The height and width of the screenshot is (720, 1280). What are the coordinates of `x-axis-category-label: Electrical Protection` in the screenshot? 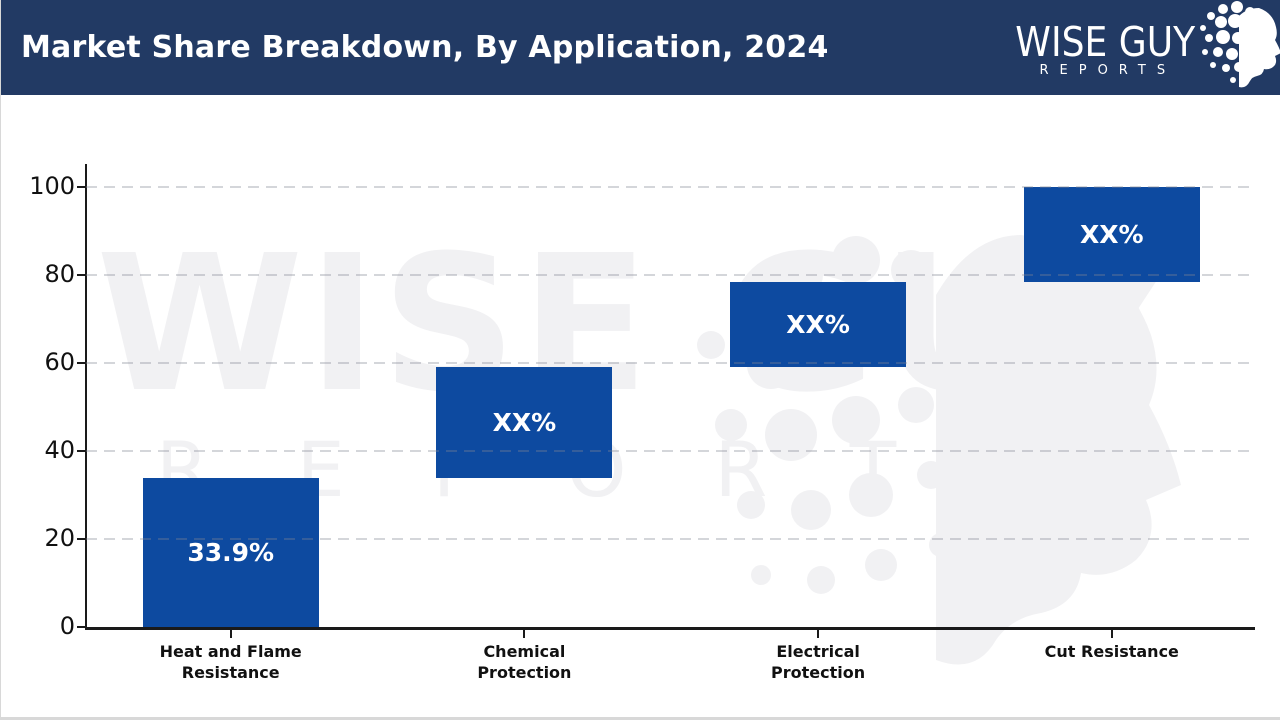 It's located at (818, 662).